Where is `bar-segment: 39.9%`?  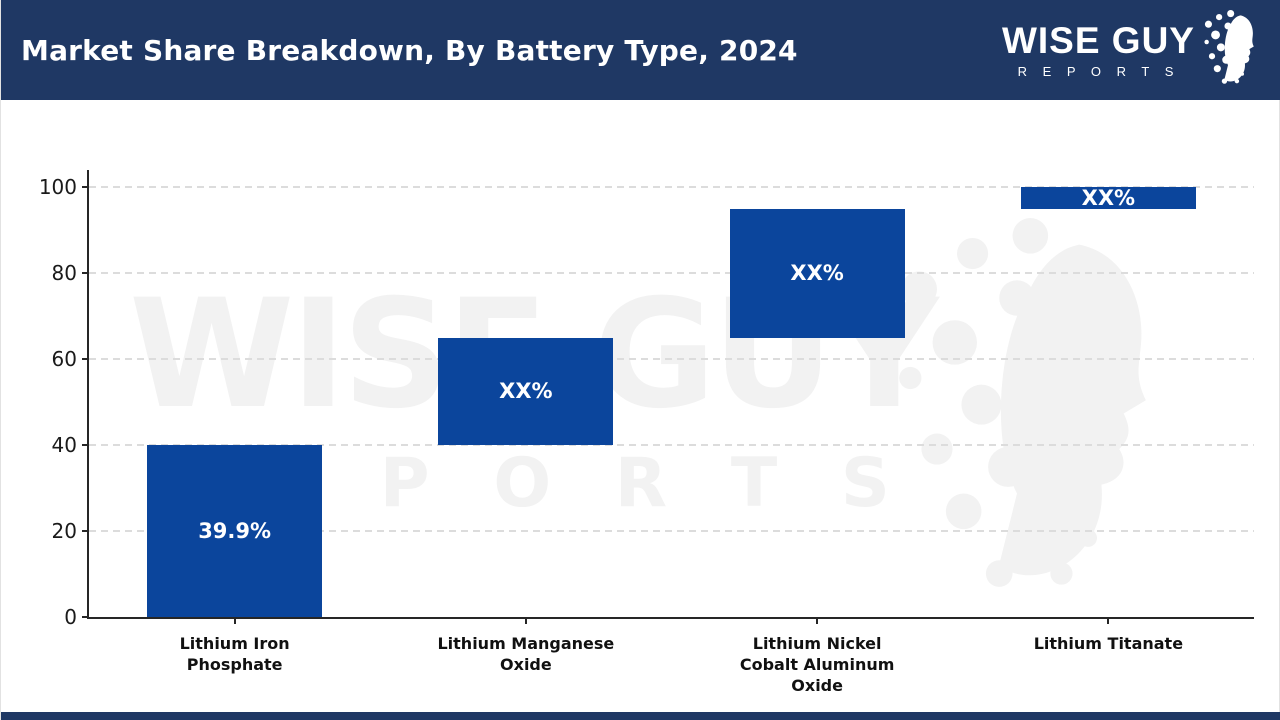 bar-segment: 39.9% is located at coordinates (235, 531).